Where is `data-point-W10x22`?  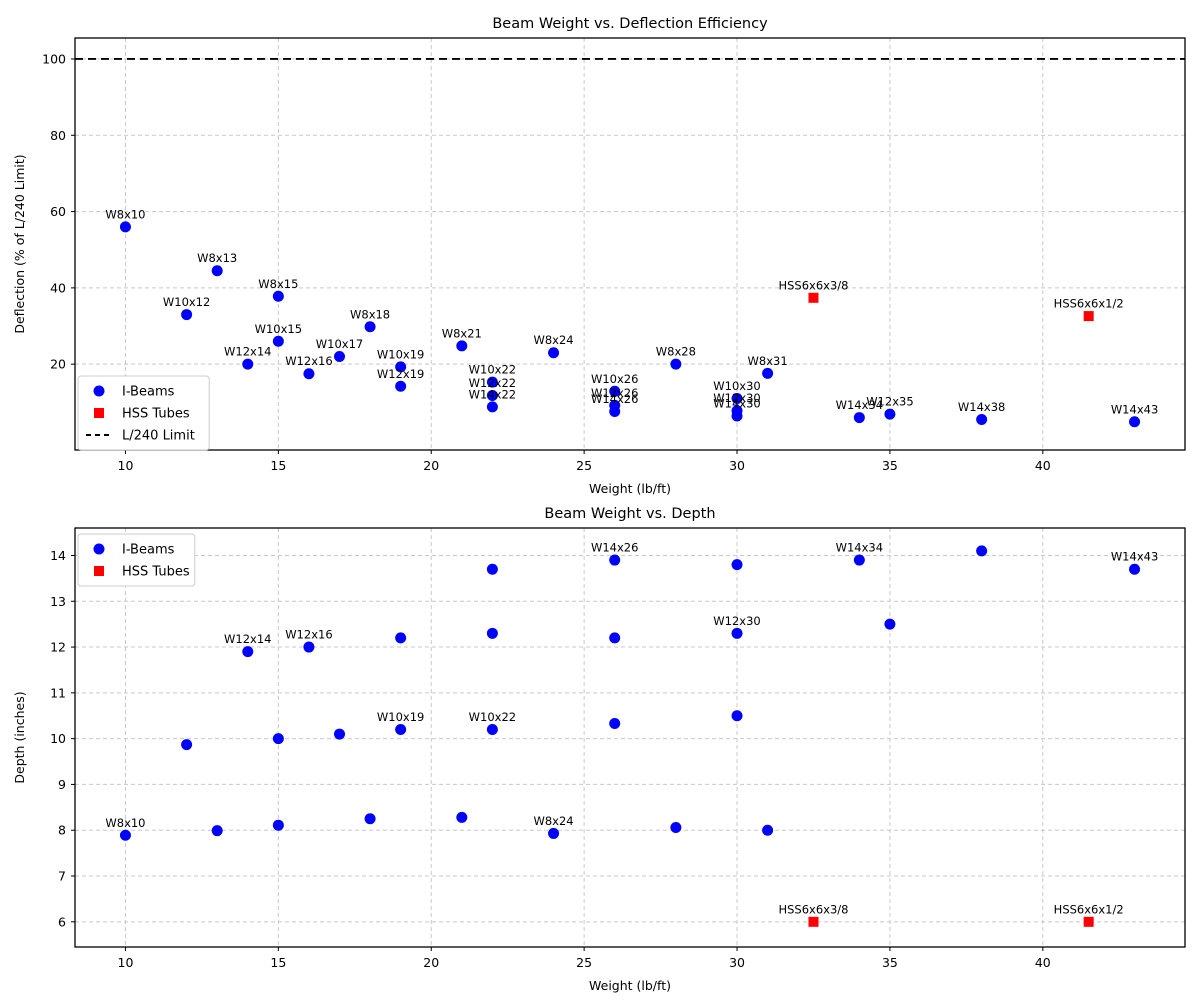 data-point-W10x22 is located at coordinates (492, 382).